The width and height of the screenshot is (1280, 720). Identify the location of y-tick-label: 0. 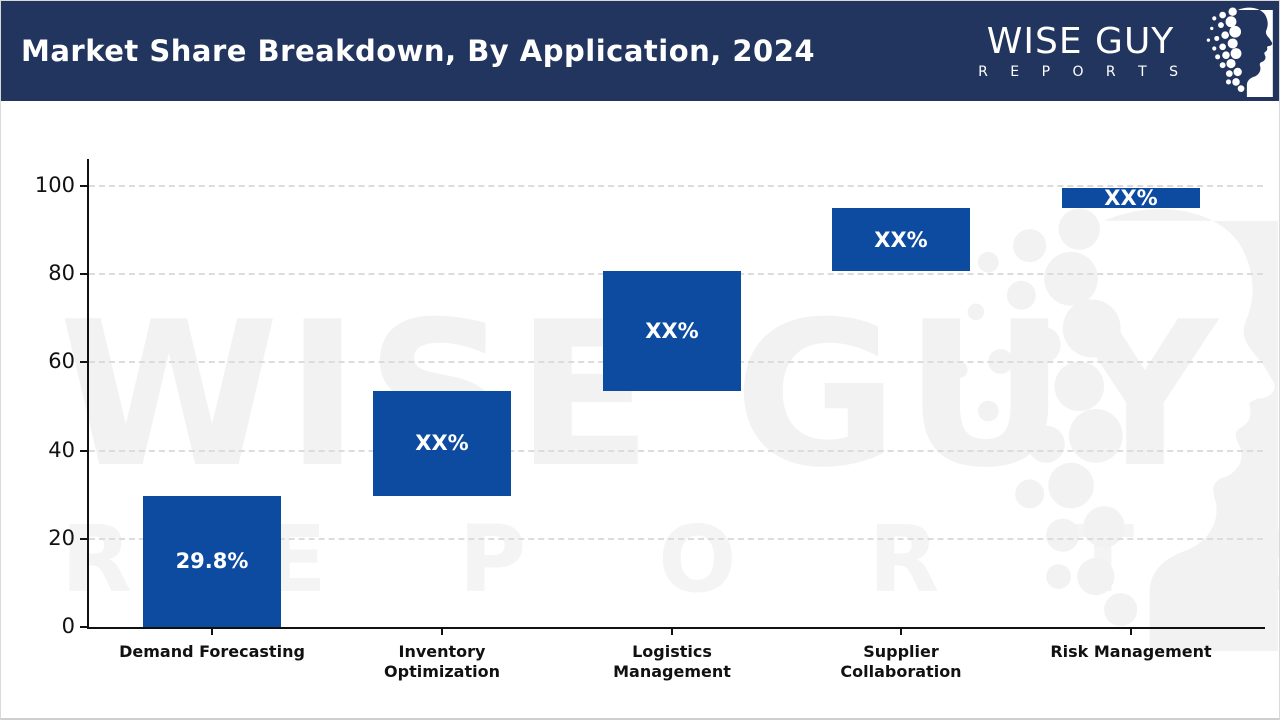
(68, 626).